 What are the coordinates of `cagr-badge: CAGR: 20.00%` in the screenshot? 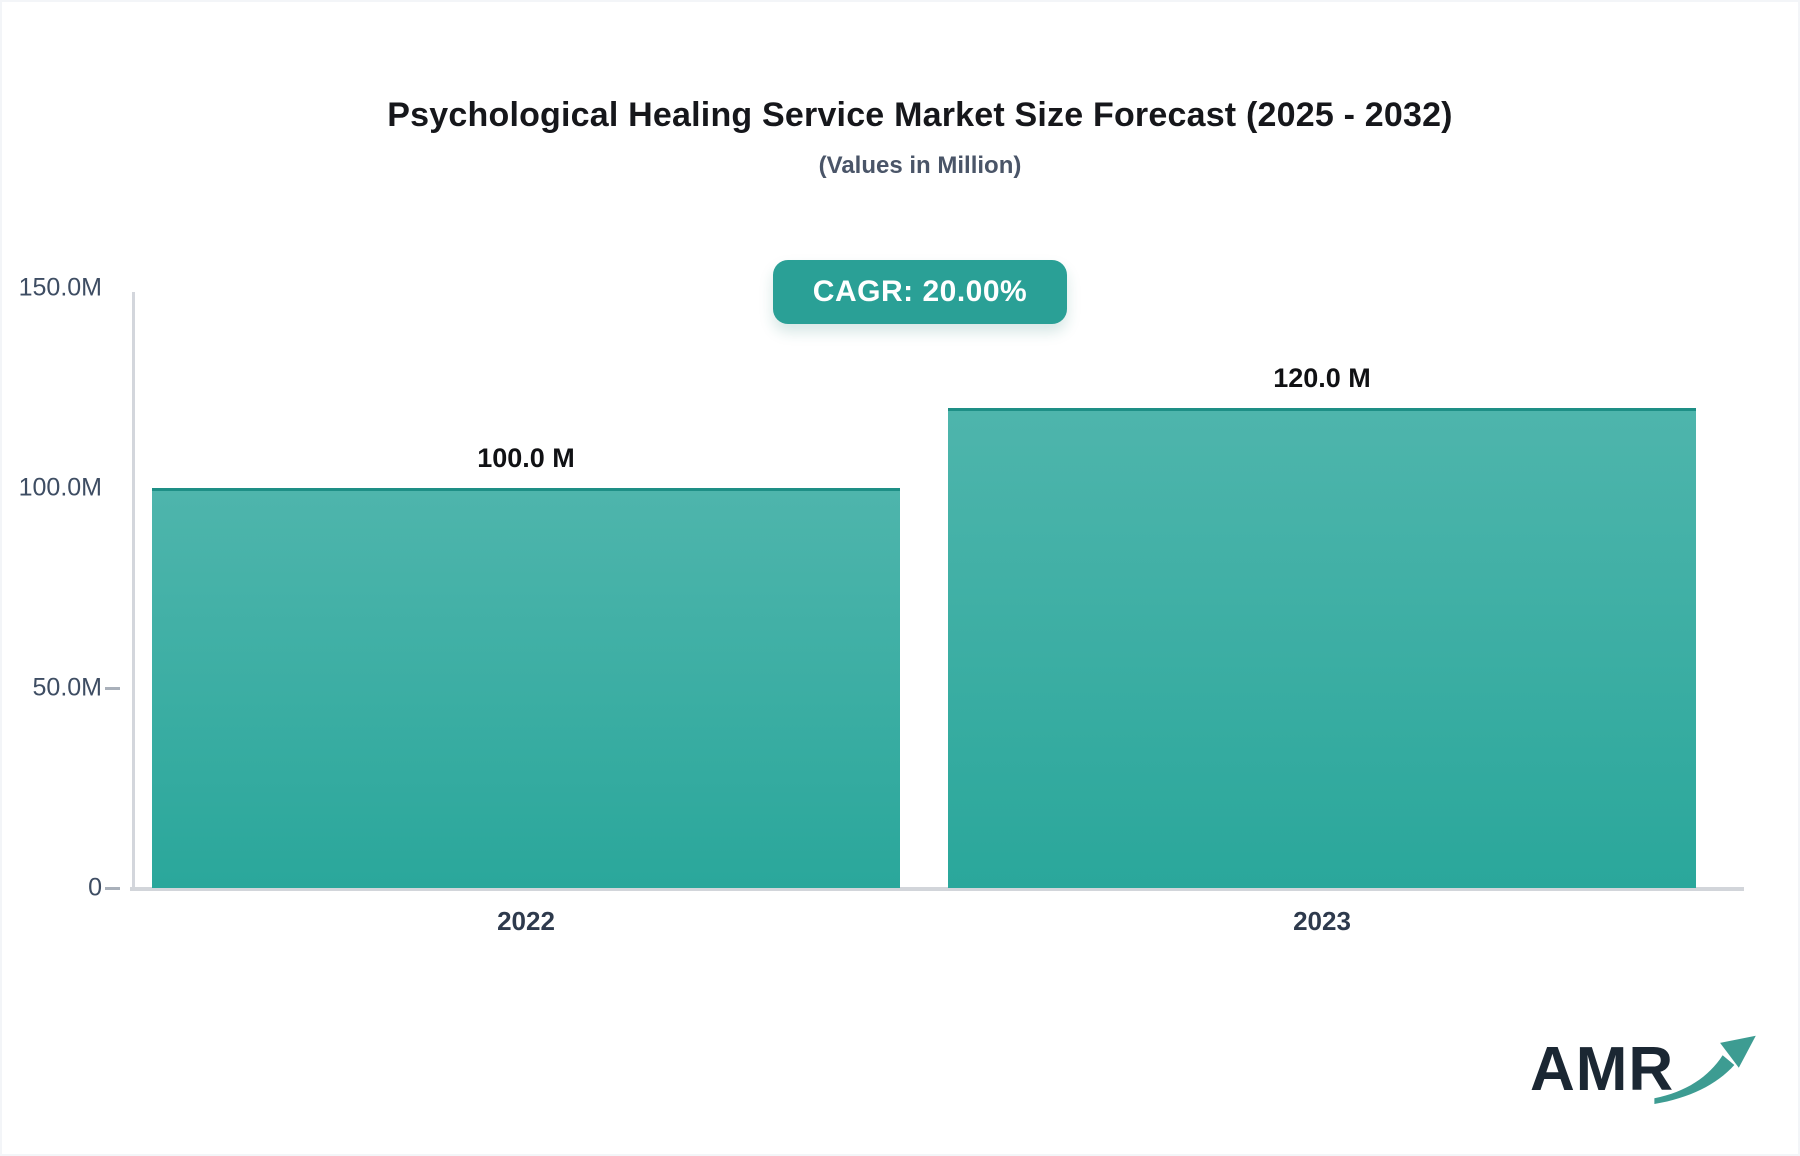 It's located at (920, 292).